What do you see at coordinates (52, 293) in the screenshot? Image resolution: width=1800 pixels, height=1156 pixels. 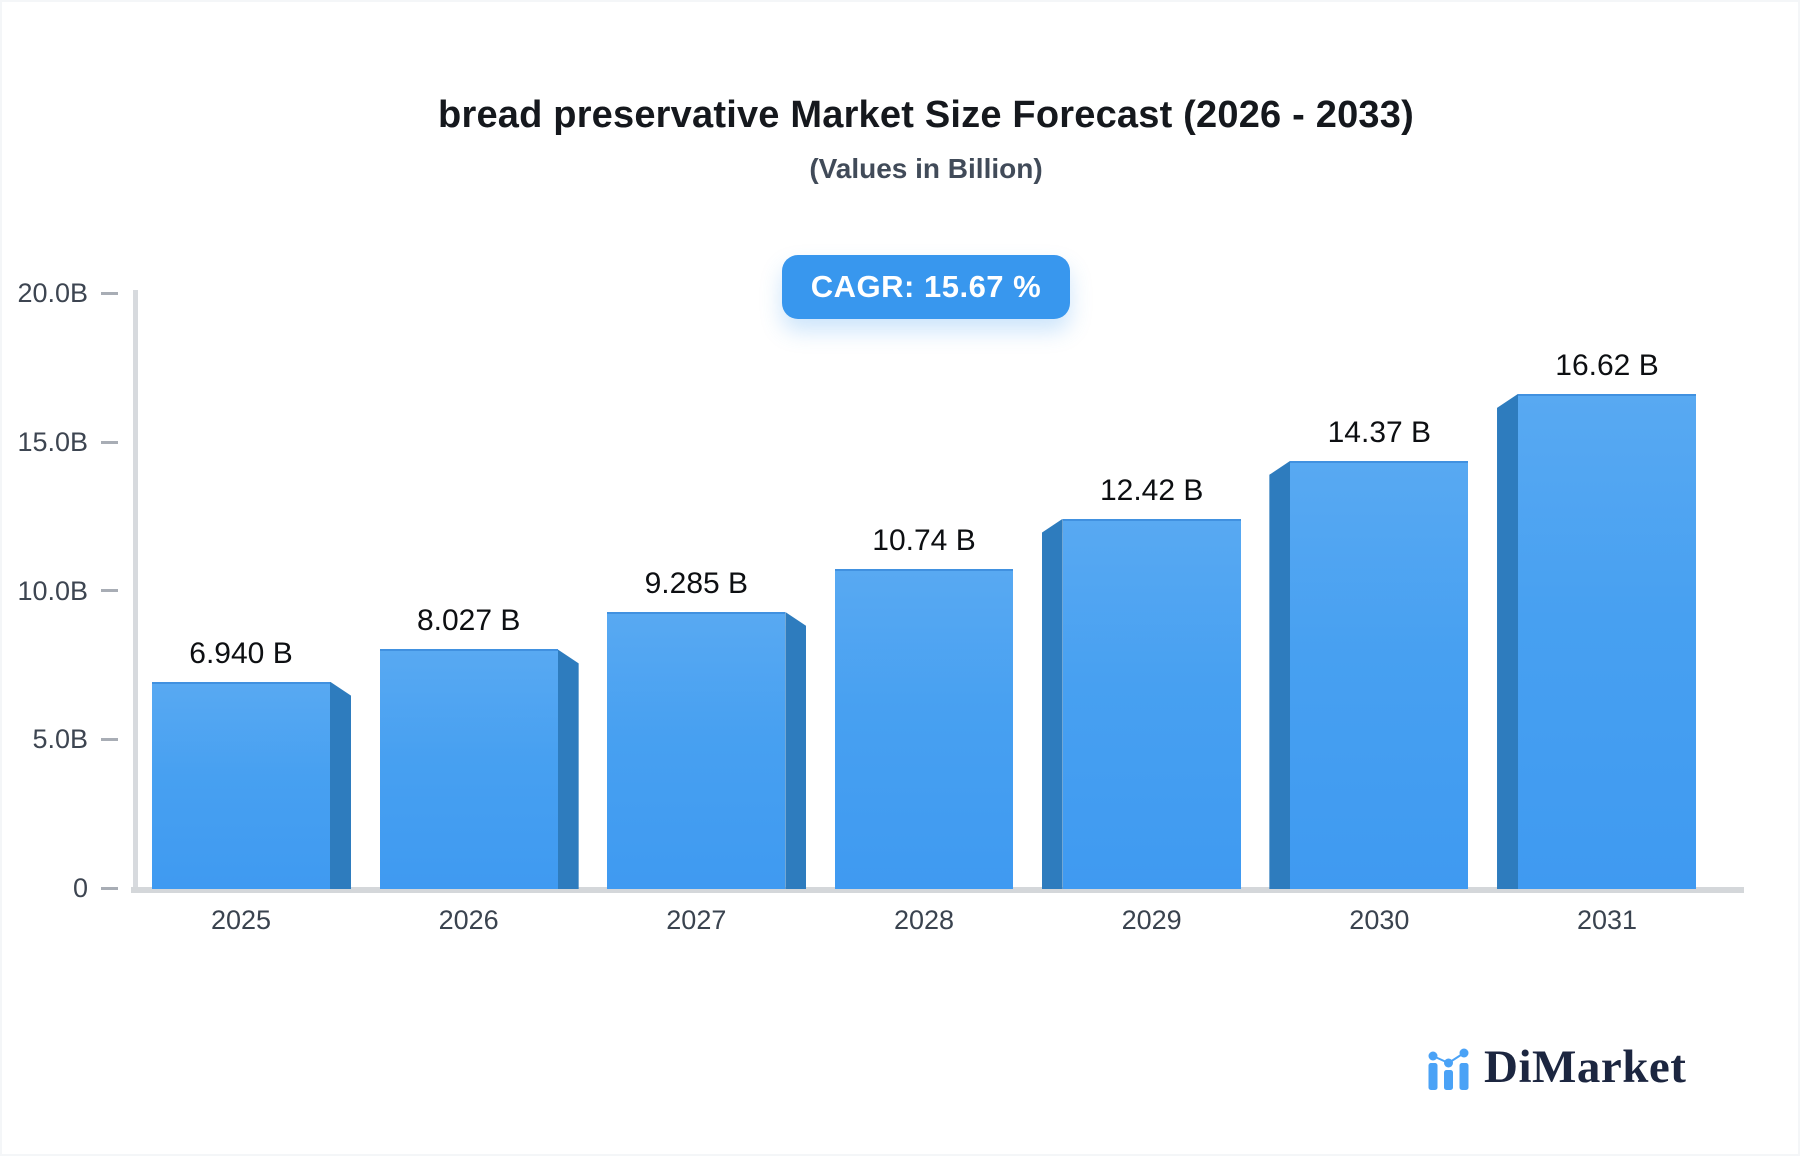 I see `y-axis-label: 20.0B` at bounding box center [52, 293].